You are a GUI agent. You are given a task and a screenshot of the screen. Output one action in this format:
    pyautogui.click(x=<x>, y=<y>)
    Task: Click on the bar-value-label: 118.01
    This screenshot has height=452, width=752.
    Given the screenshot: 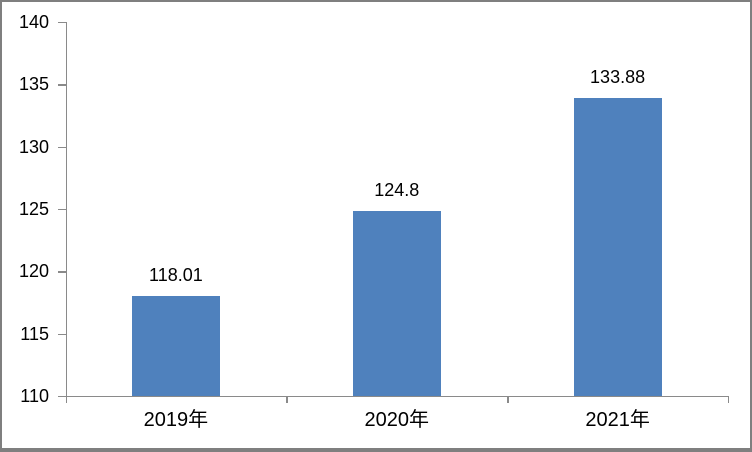 What is the action you would take?
    pyautogui.click(x=176, y=275)
    